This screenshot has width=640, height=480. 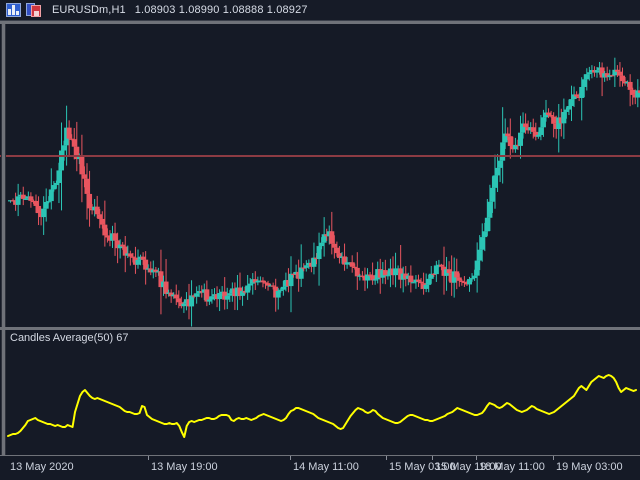 What do you see at coordinates (3, 175) in the screenshot?
I see `price-pane-scroll-rail` at bounding box center [3, 175].